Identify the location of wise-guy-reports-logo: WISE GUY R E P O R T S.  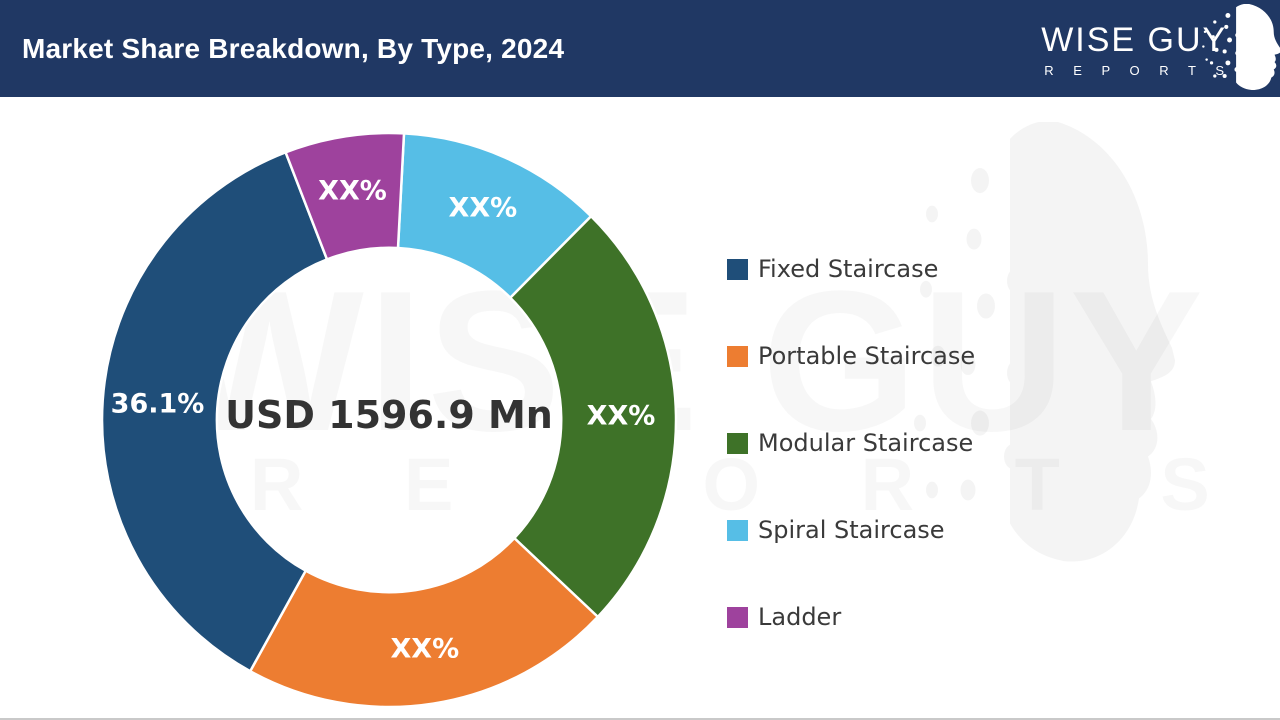
(1154, 49).